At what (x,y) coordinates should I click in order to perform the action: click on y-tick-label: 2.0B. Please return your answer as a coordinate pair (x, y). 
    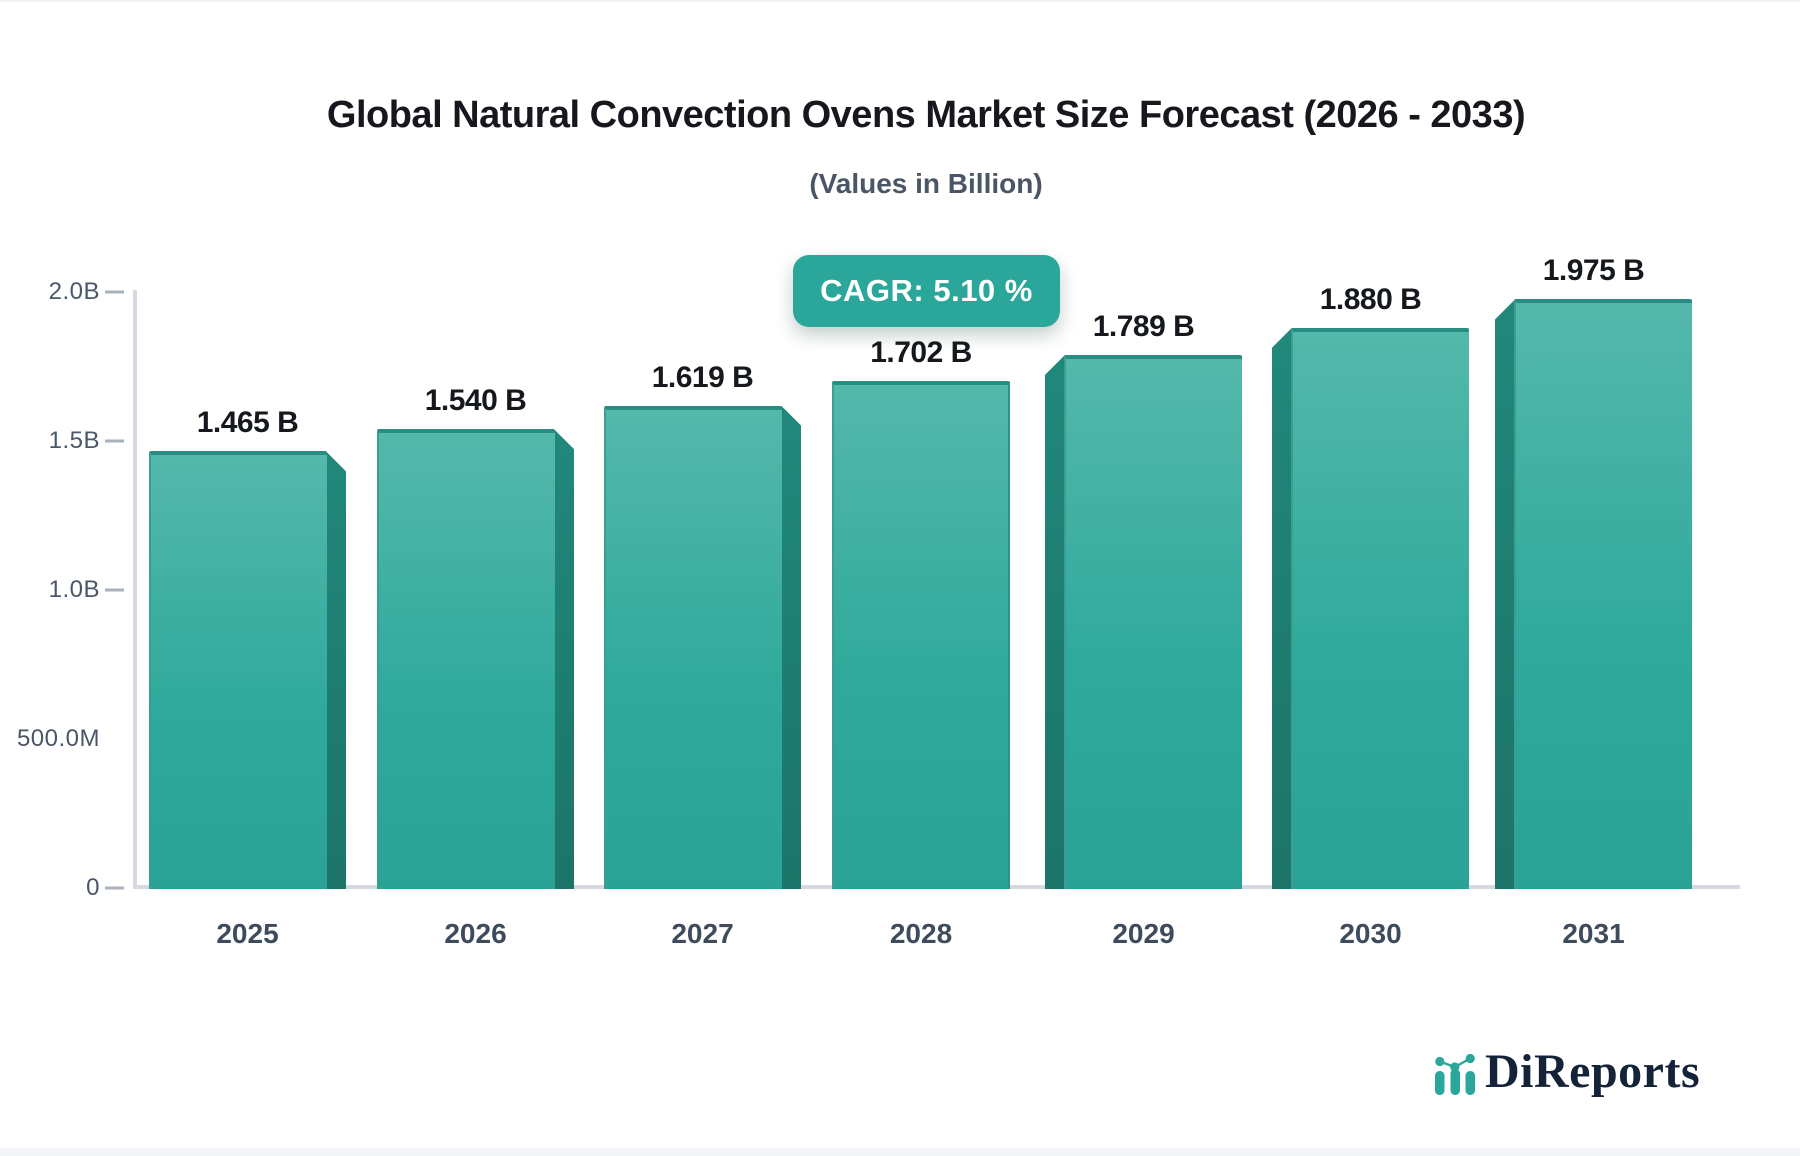
    Looking at the image, I should click on (74, 291).